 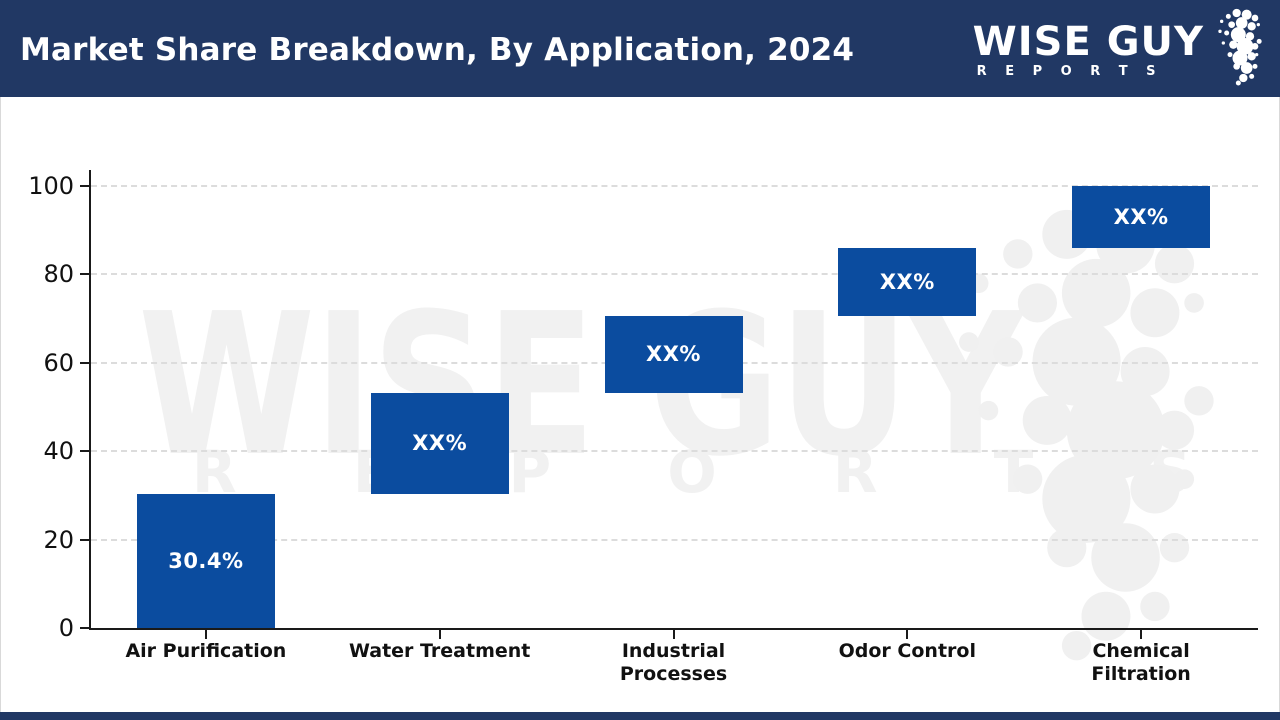 I want to click on y-tick-label-20: 20, so click(x=58, y=539).